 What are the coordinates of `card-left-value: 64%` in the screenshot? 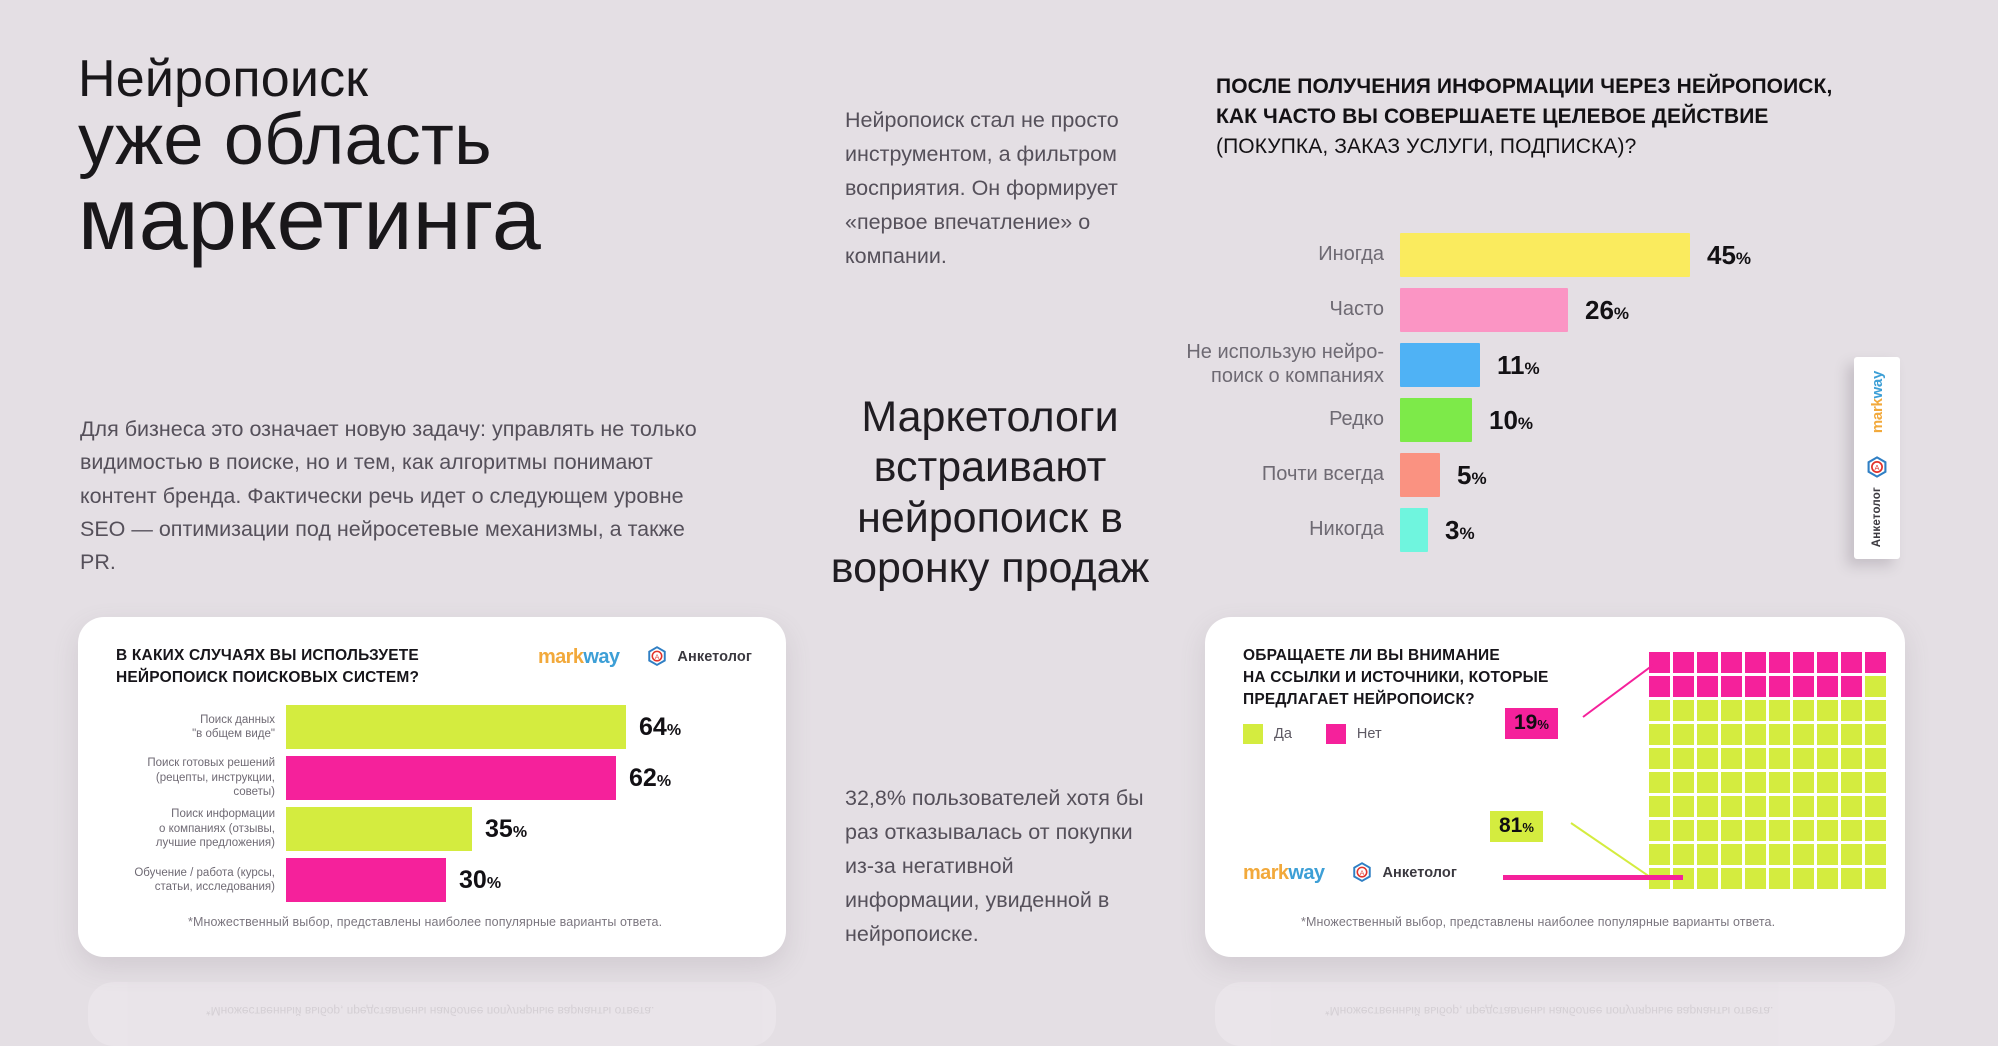 It's located at (660, 726).